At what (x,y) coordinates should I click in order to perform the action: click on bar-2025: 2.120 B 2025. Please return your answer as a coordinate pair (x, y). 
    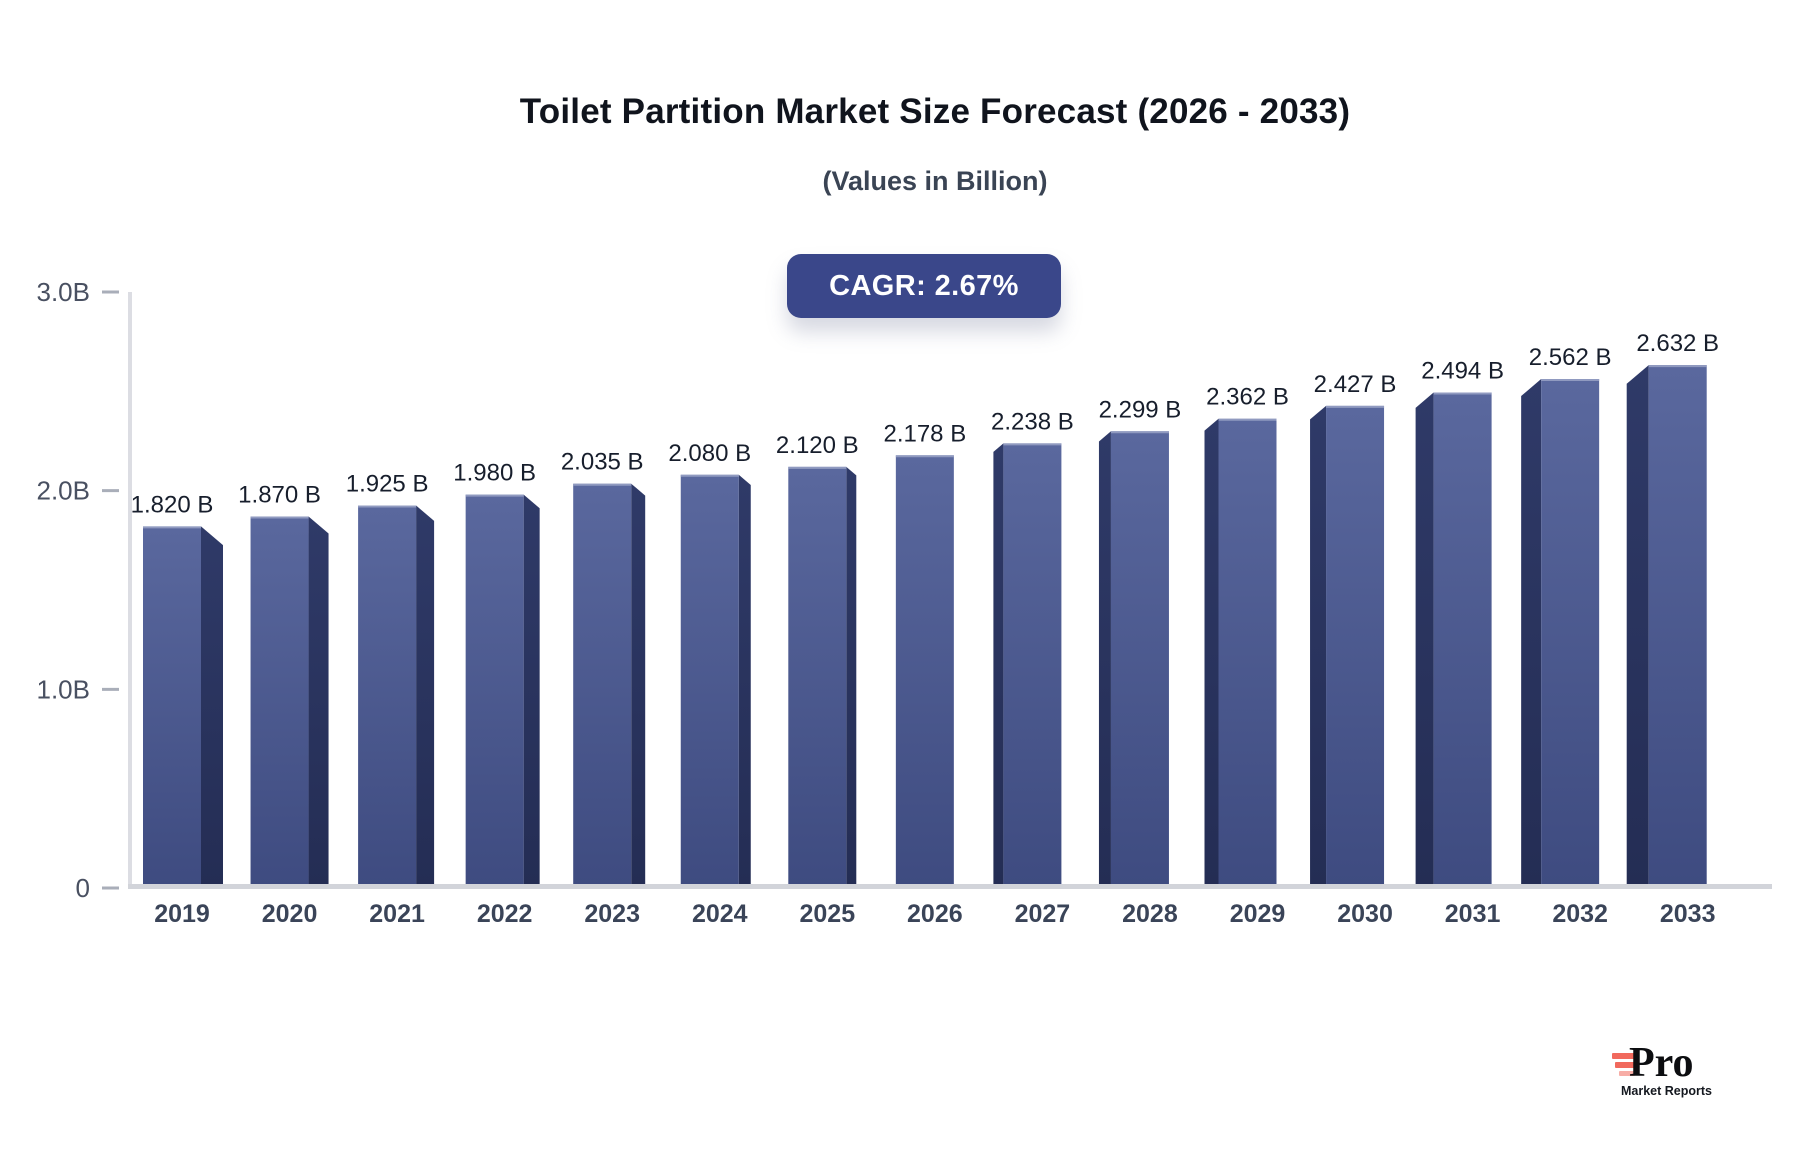
    Looking at the image, I should click on (817, 680).